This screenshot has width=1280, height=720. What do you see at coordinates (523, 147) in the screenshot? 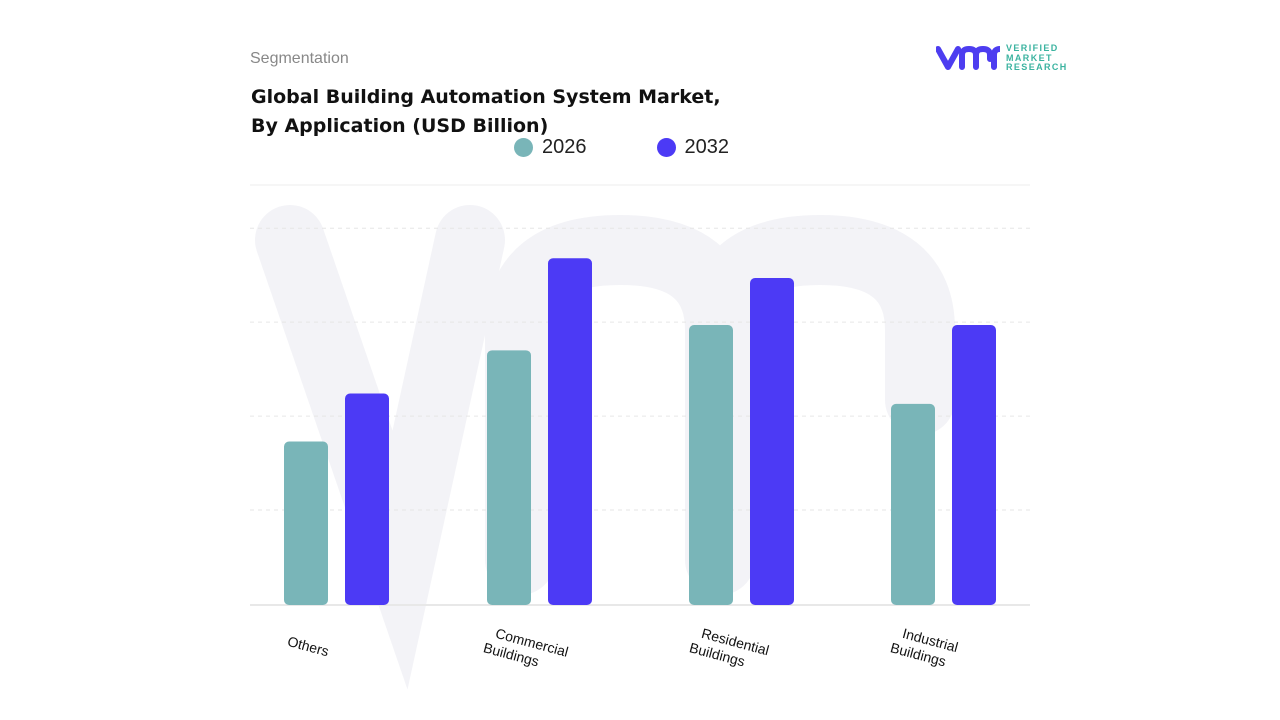
I see `legend-swatch-2026` at bounding box center [523, 147].